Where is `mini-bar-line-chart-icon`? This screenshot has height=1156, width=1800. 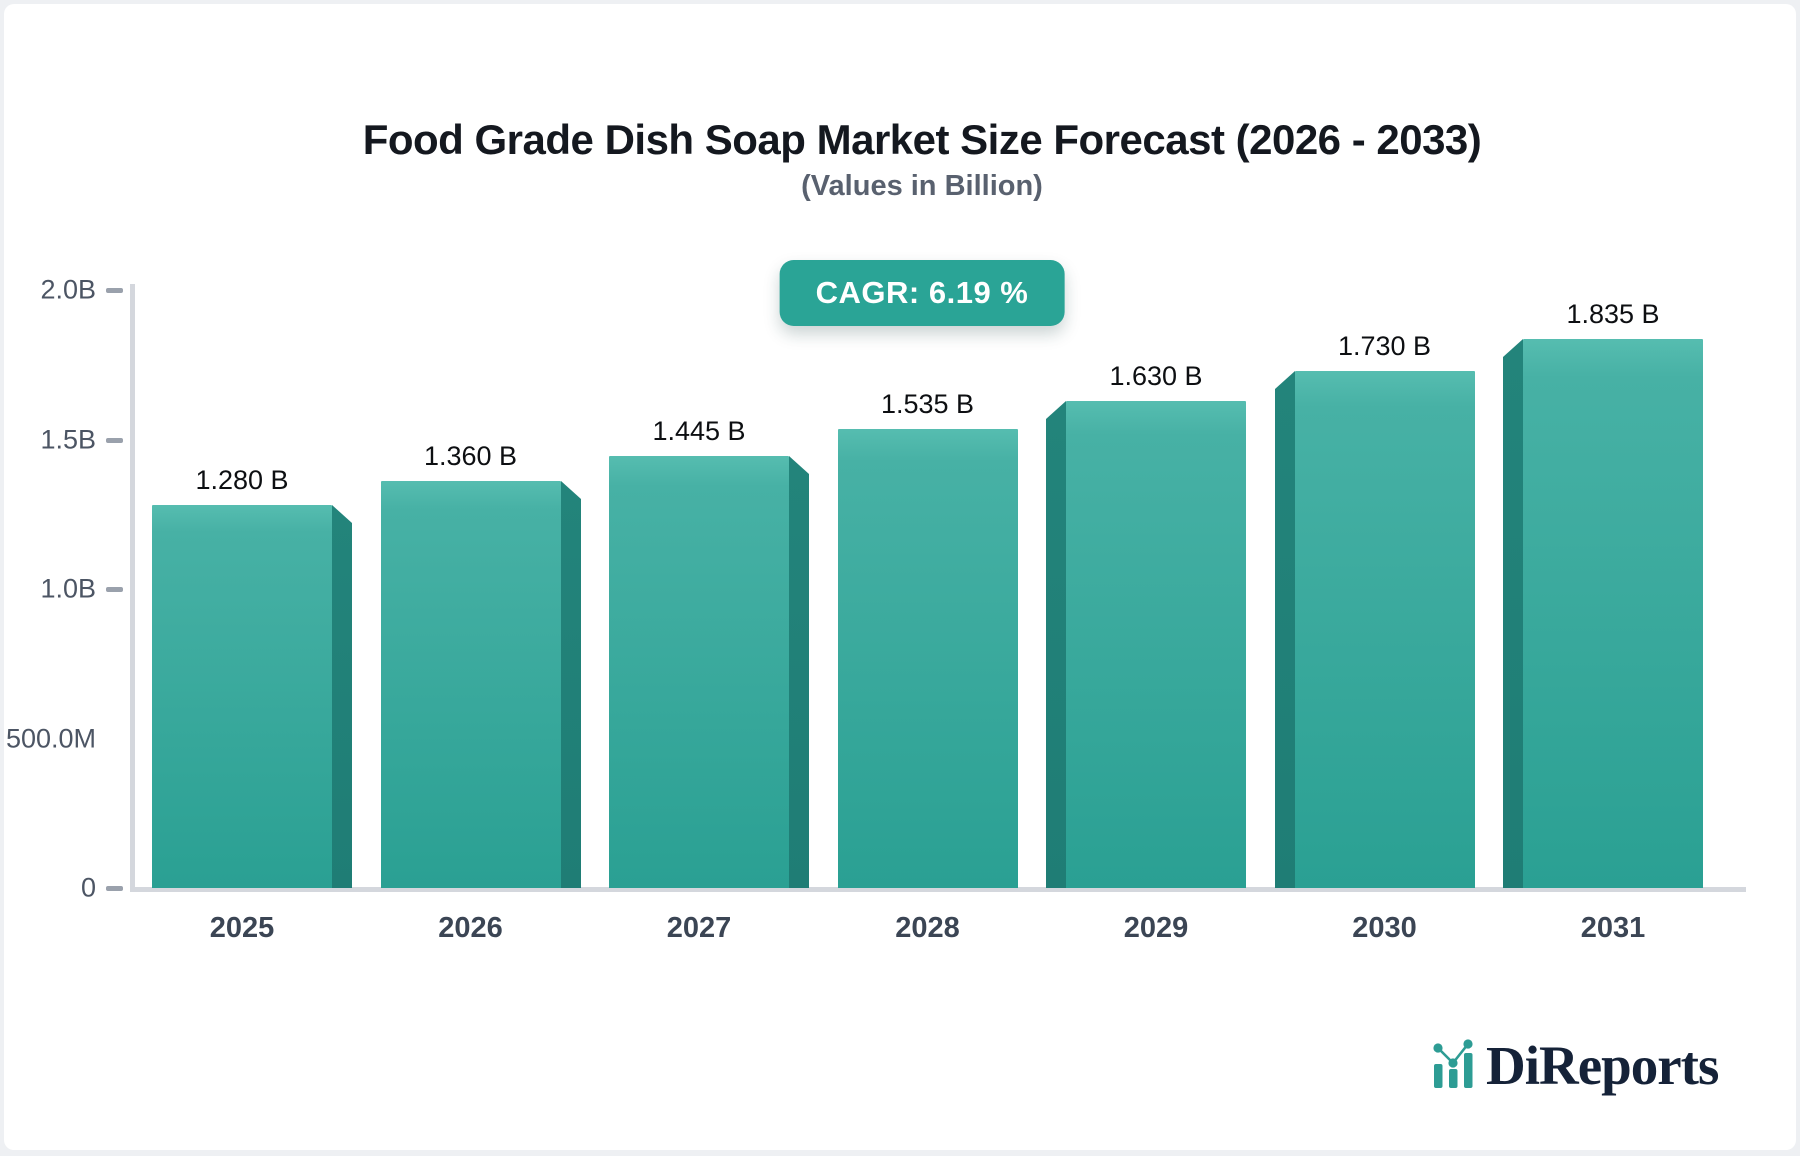
mini-bar-line-chart-icon is located at coordinates (1453, 1063).